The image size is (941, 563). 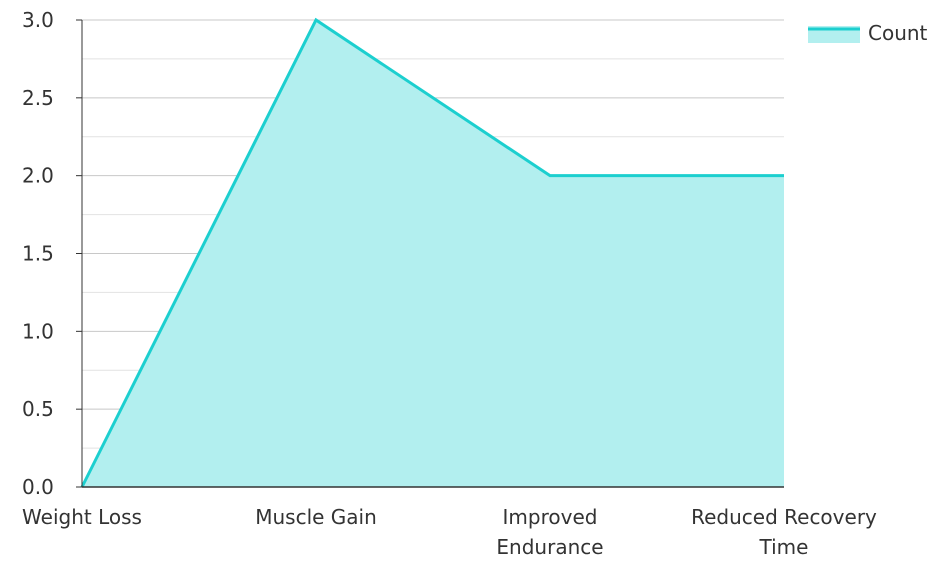 What do you see at coordinates (38, 98) in the screenshot?
I see `y-tick-label: 2.5` at bounding box center [38, 98].